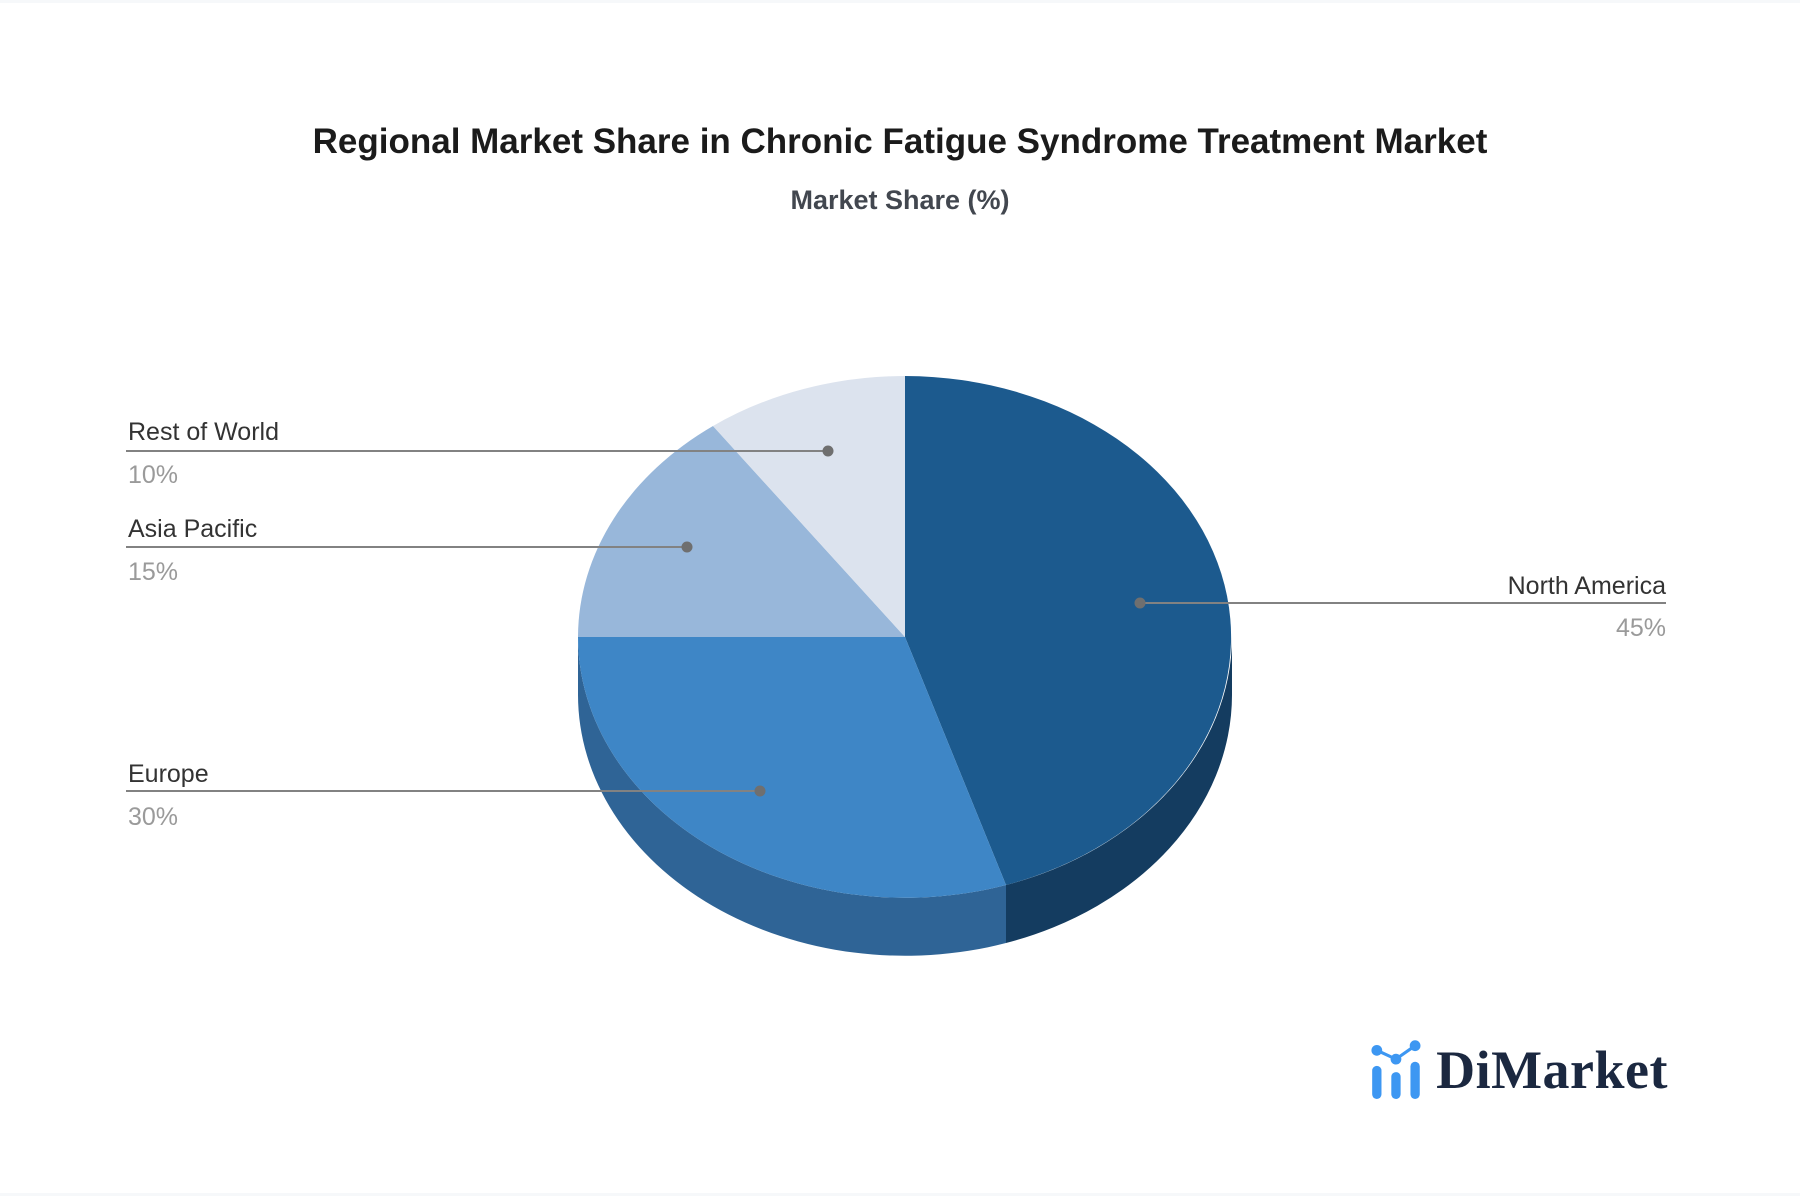  What do you see at coordinates (153, 475) in the screenshot?
I see `value-rest-of-world: 10%` at bounding box center [153, 475].